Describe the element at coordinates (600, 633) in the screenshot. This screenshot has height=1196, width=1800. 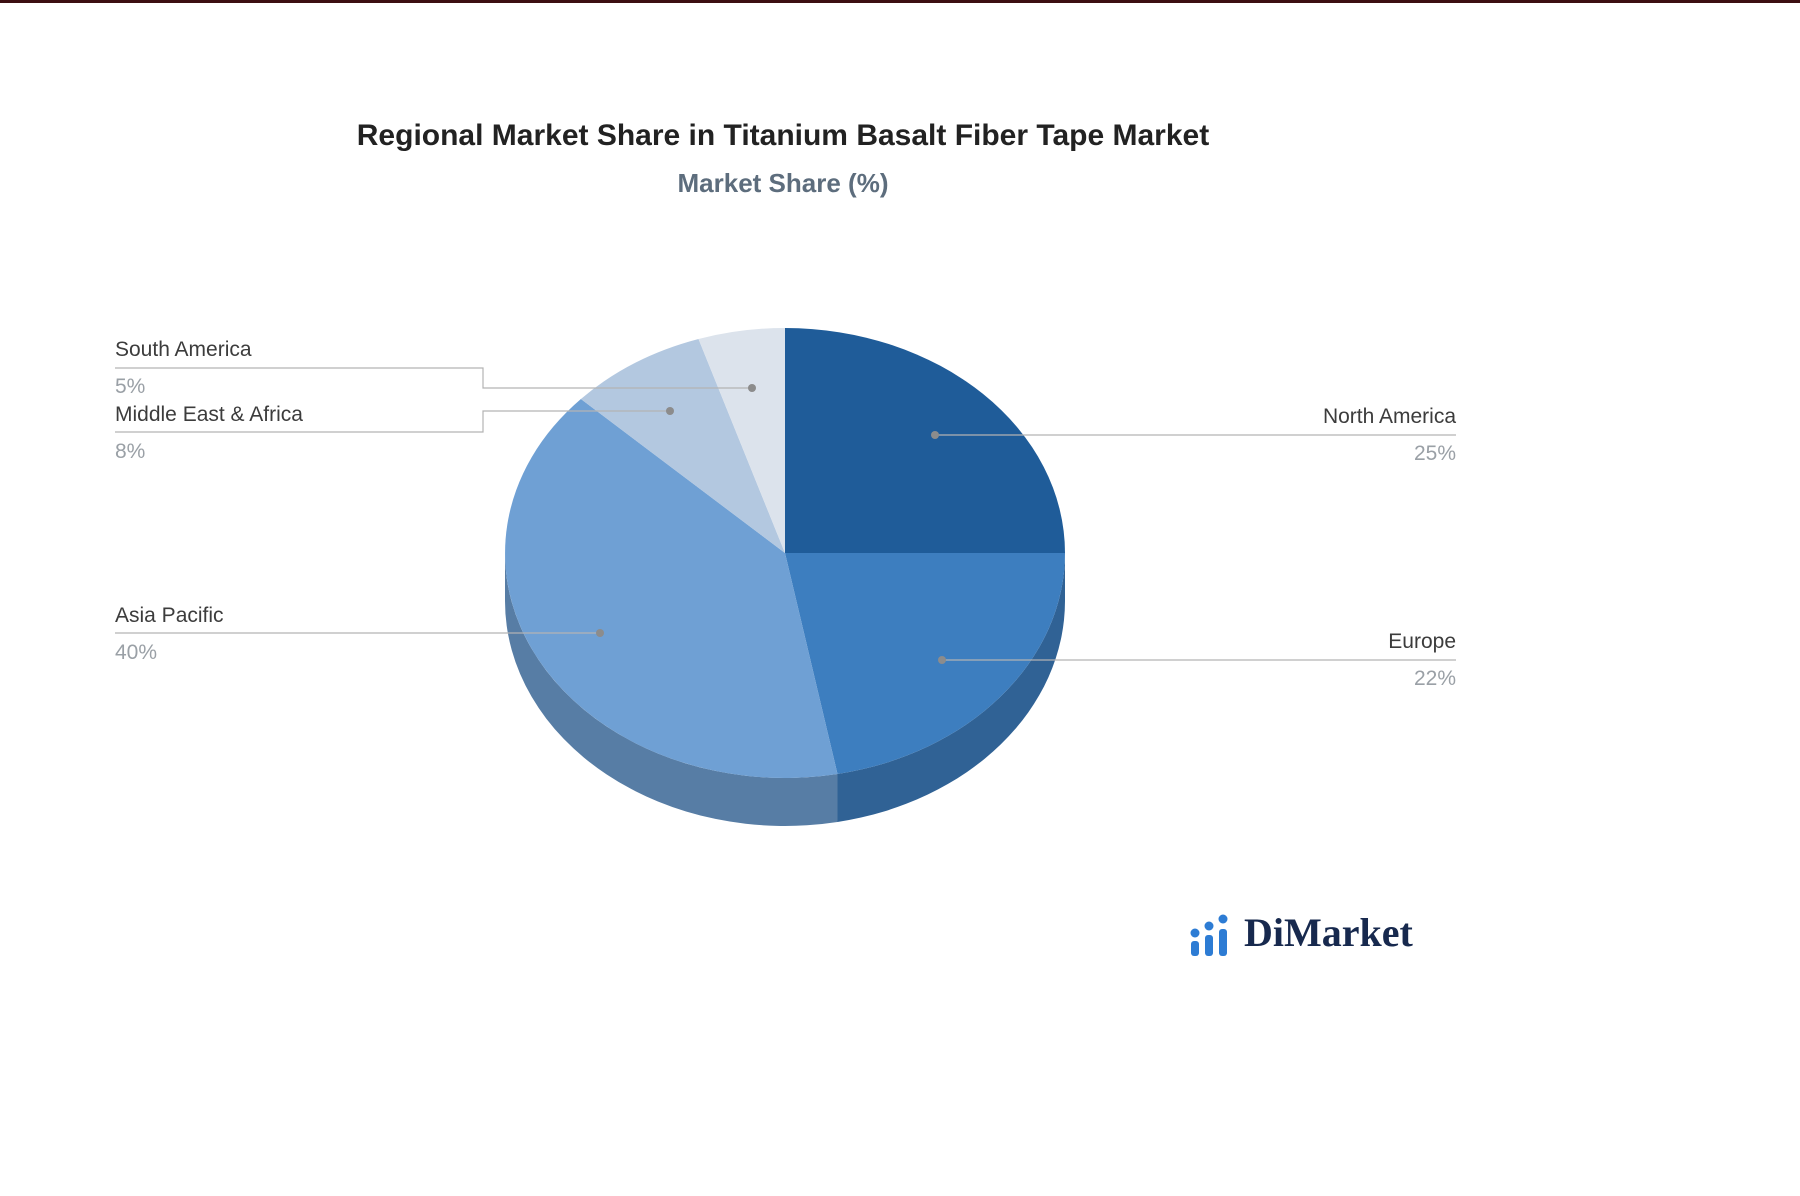
I see `leader-dot-asia-pacific` at that location.